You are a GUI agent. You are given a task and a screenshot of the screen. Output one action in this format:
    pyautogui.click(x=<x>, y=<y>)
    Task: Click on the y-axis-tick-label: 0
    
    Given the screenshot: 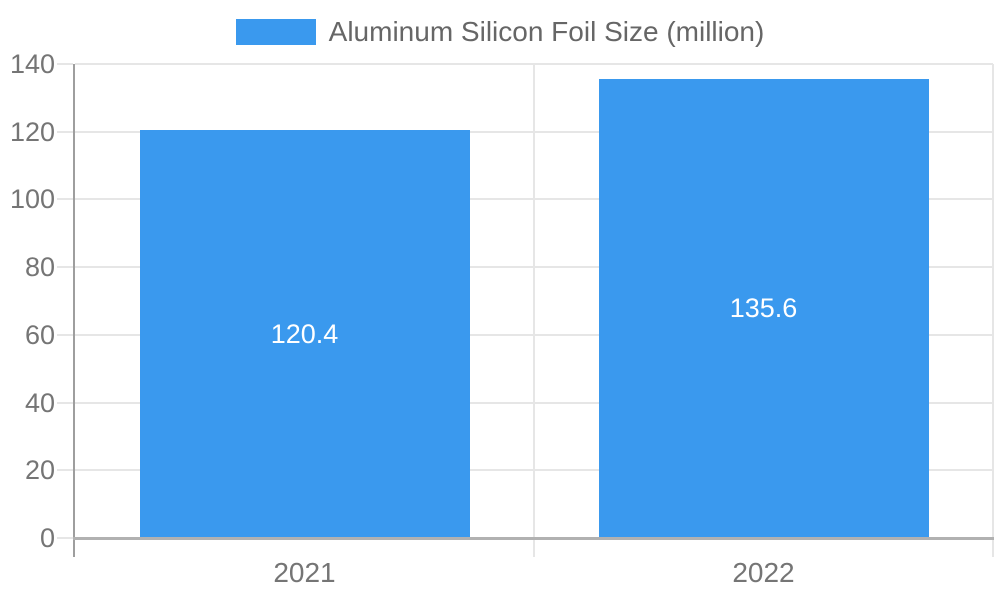 What is the action you would take?
    pyautogui.click(x=47, y=538)
    